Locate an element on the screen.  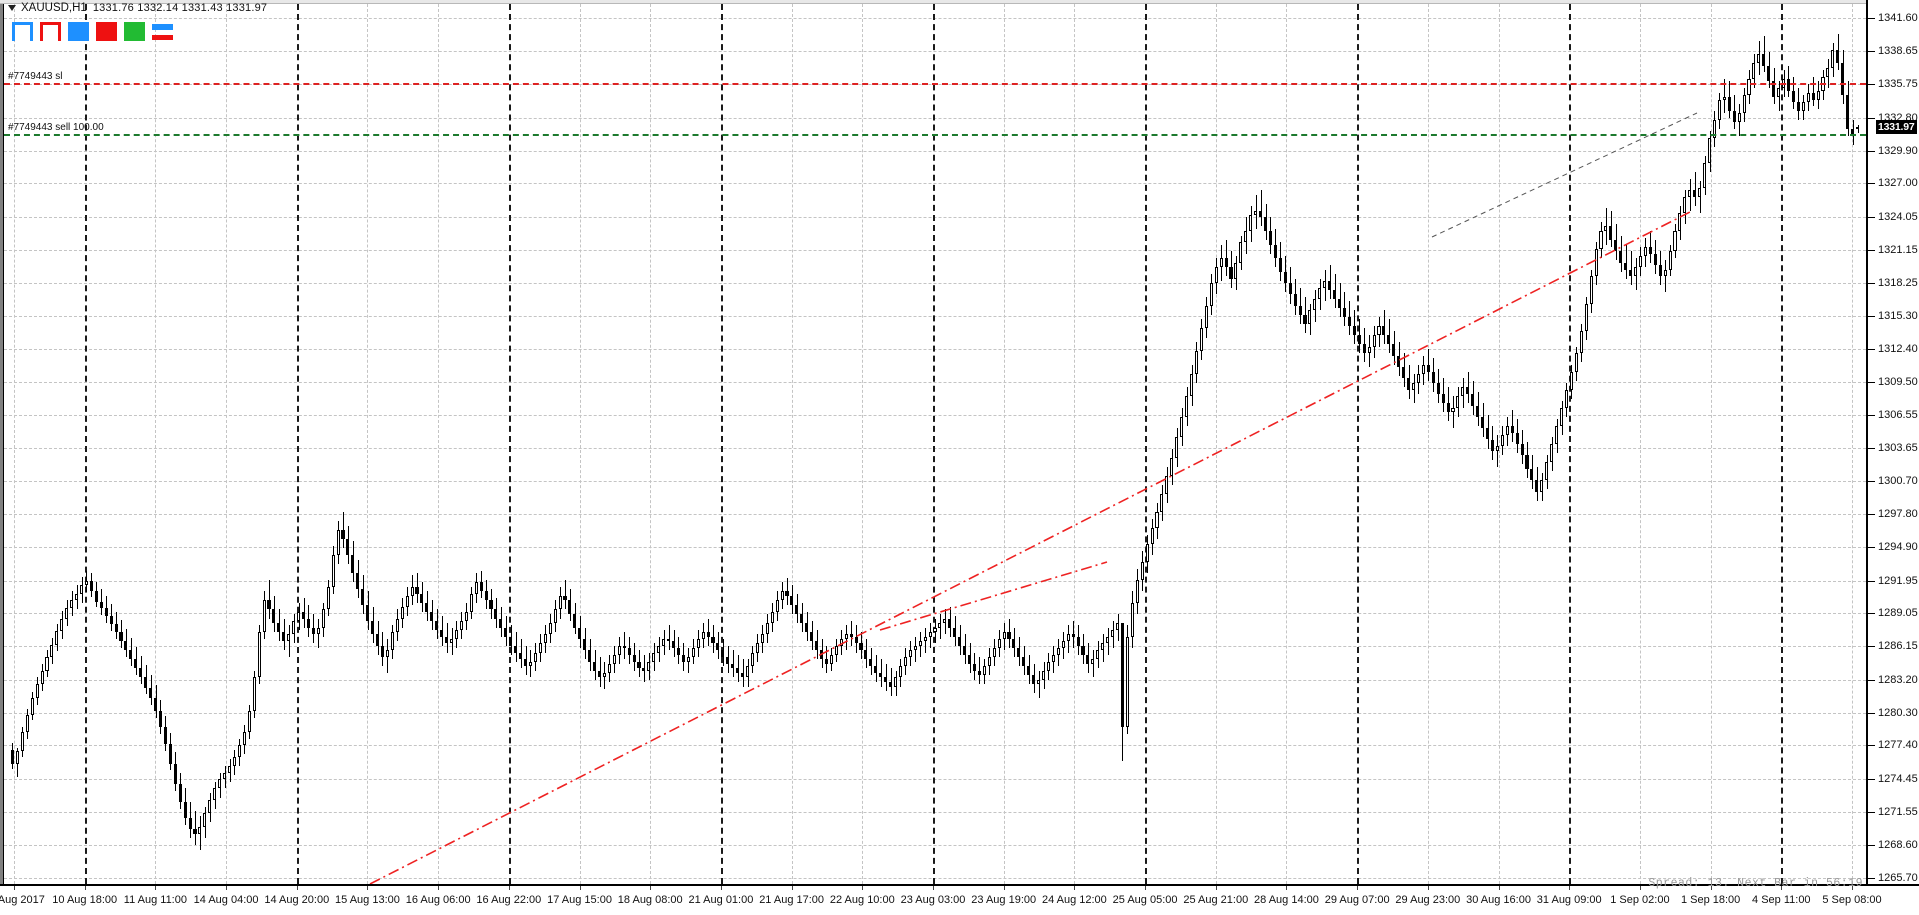
stop-loss-line is located at coordinates (935, 83).